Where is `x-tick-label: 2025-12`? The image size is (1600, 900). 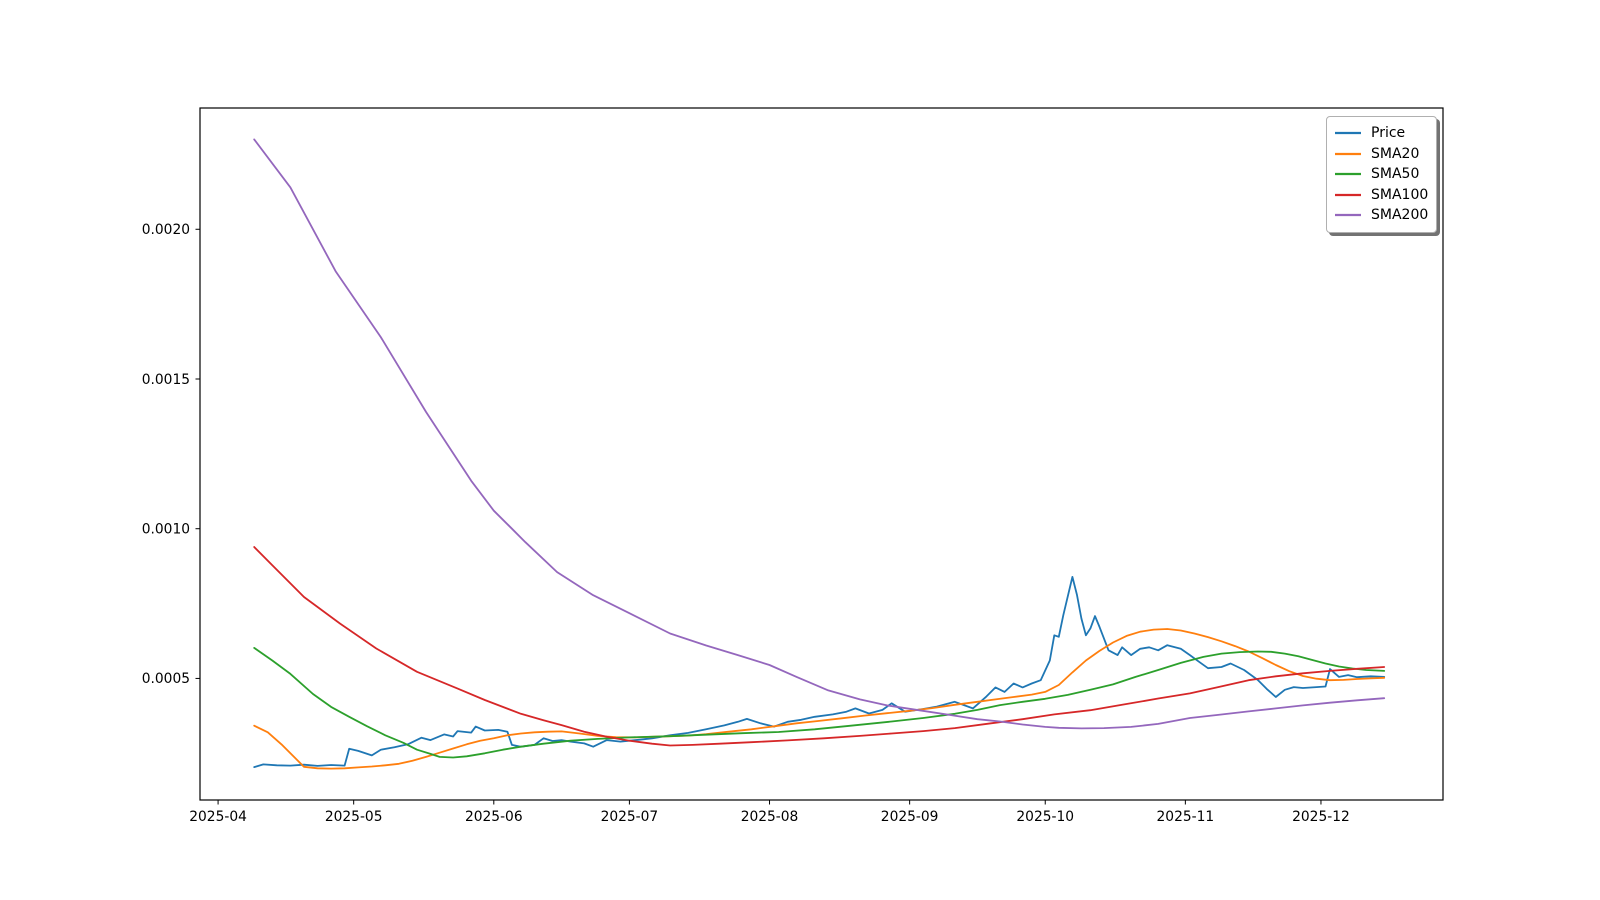
x-tick-label: 2025-12 is located at coordinates (1321, 817).